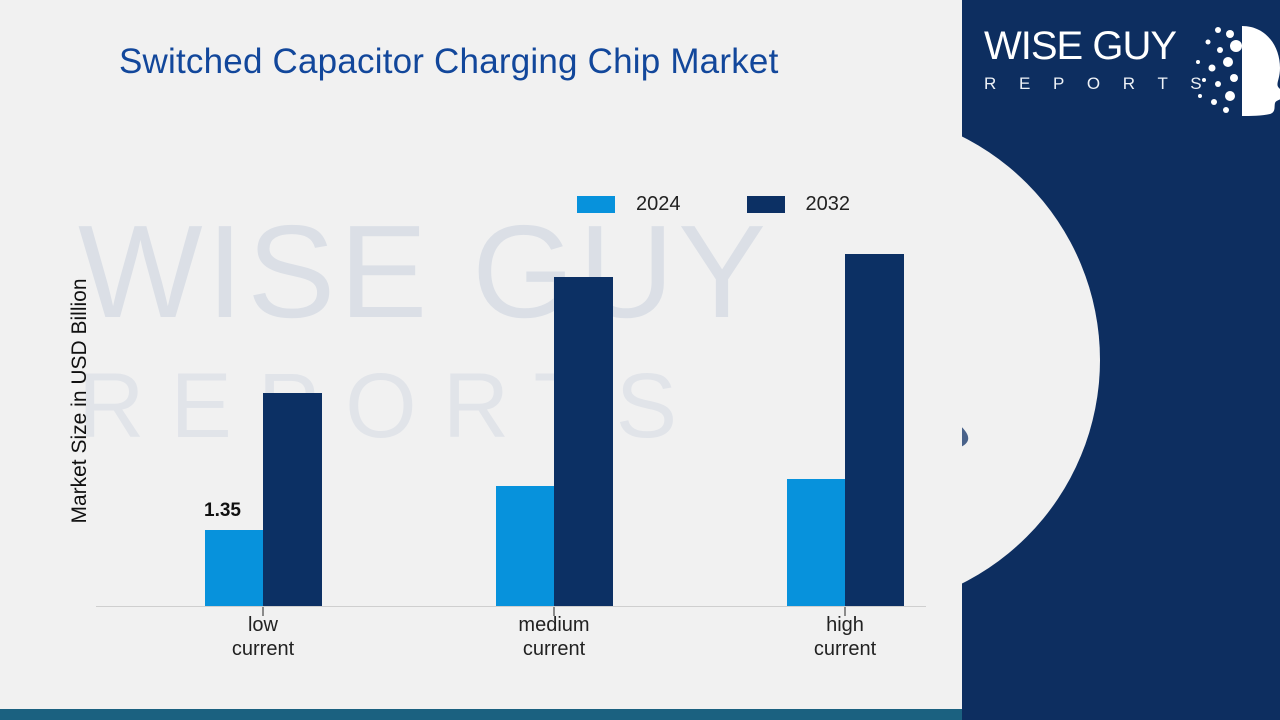  Describe the element at coordinates (525, 546) in the screenshot. I see `bar-2024-medium-current` at that location.